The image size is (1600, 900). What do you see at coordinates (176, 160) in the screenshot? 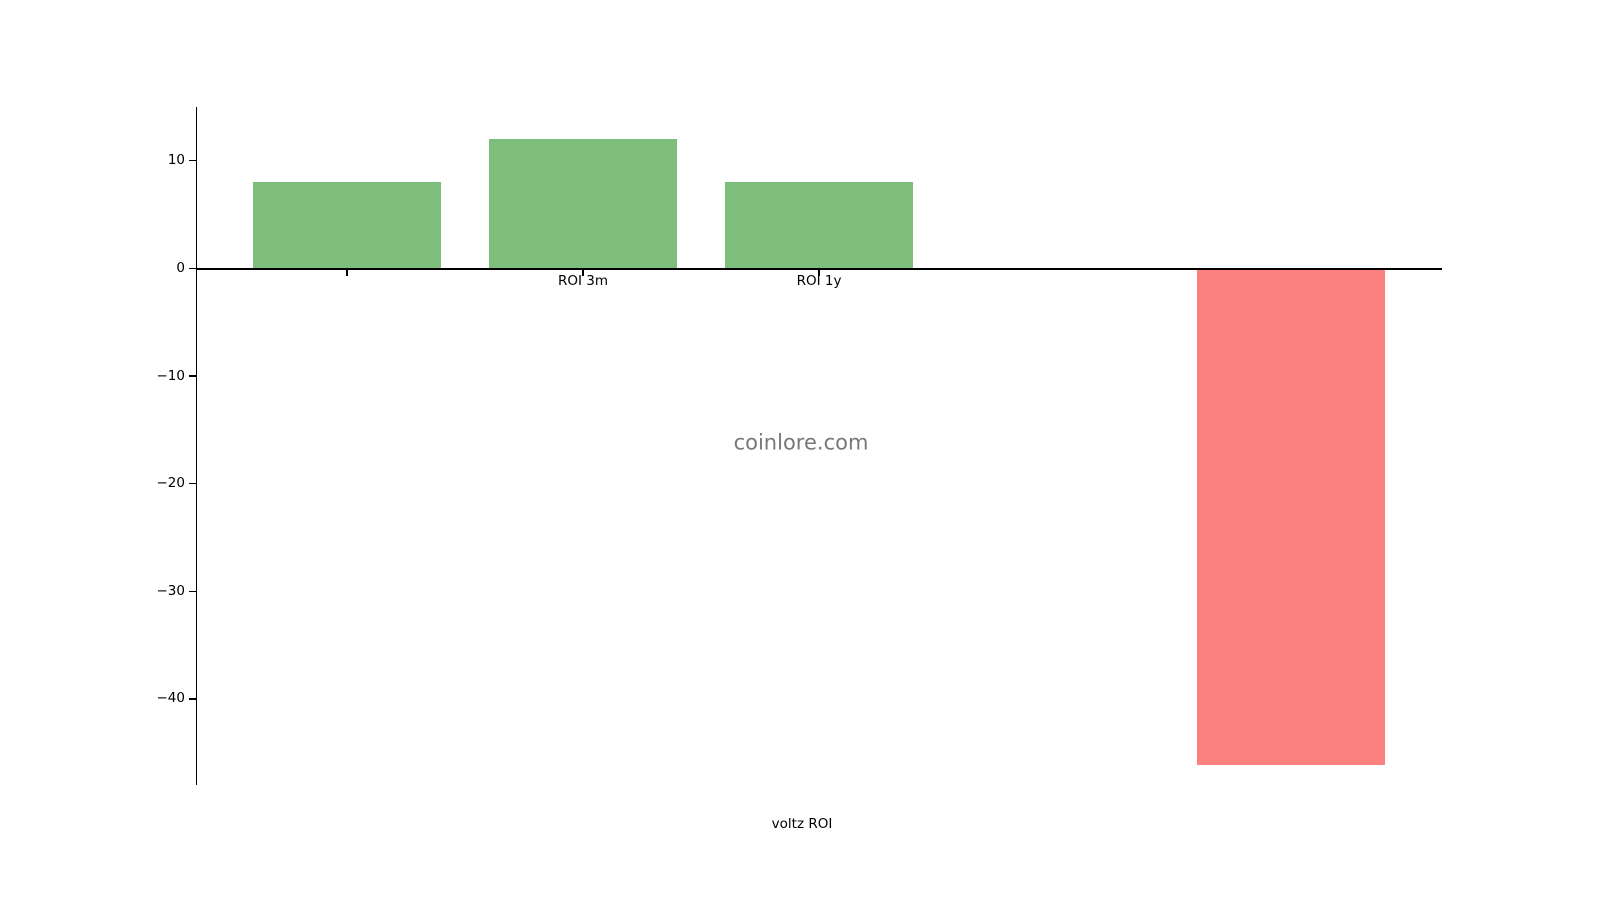
I see `y-tick-label: 10` at bounding box center [176, 160].